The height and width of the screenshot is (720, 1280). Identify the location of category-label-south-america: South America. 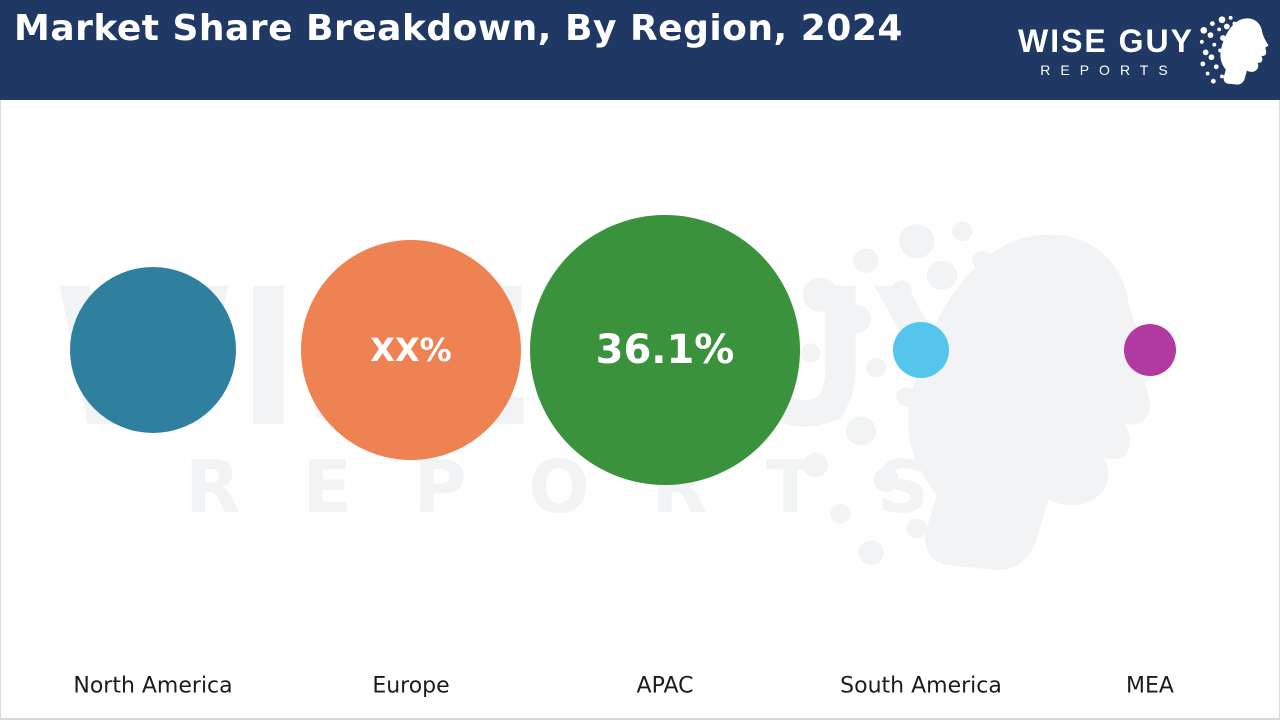
(921, 686).